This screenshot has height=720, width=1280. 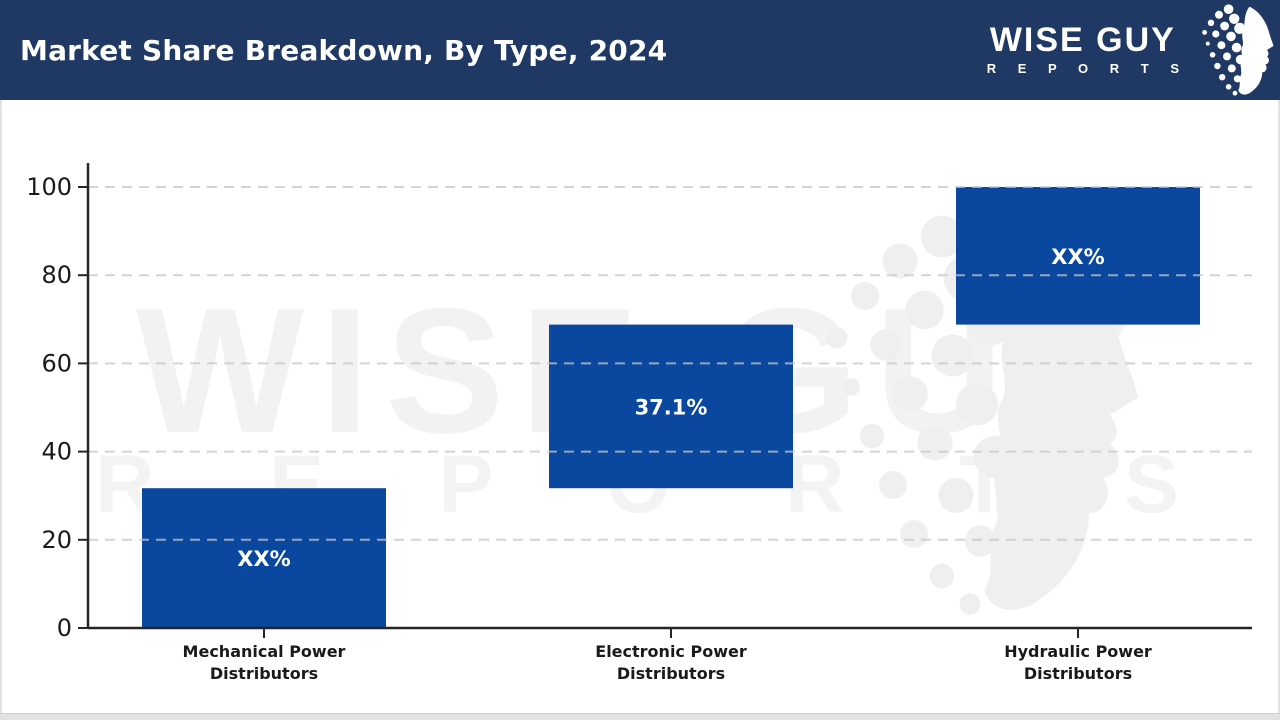 What do you see at coordinates (264, 662) in the screenshot?
I see `x-axis-category-label: Mechanical Power Distributors` at bounding box center [264, 662].